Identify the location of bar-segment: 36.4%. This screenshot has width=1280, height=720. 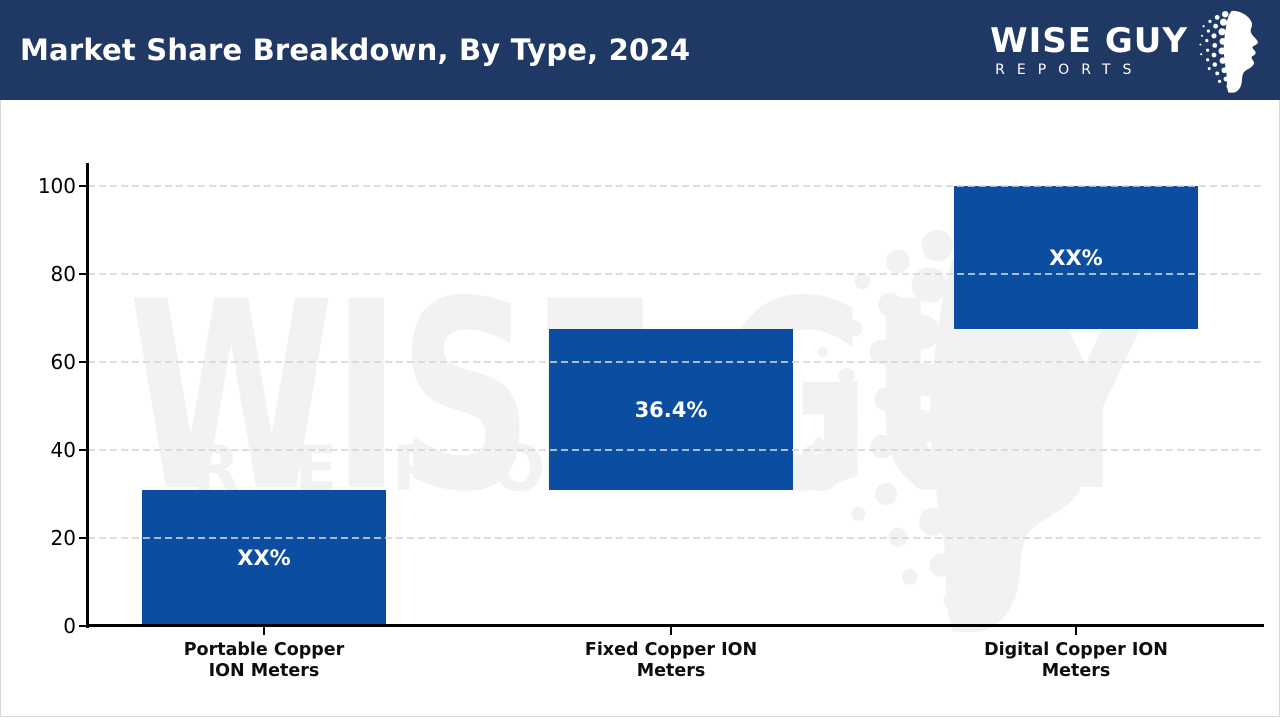
(671, 409).